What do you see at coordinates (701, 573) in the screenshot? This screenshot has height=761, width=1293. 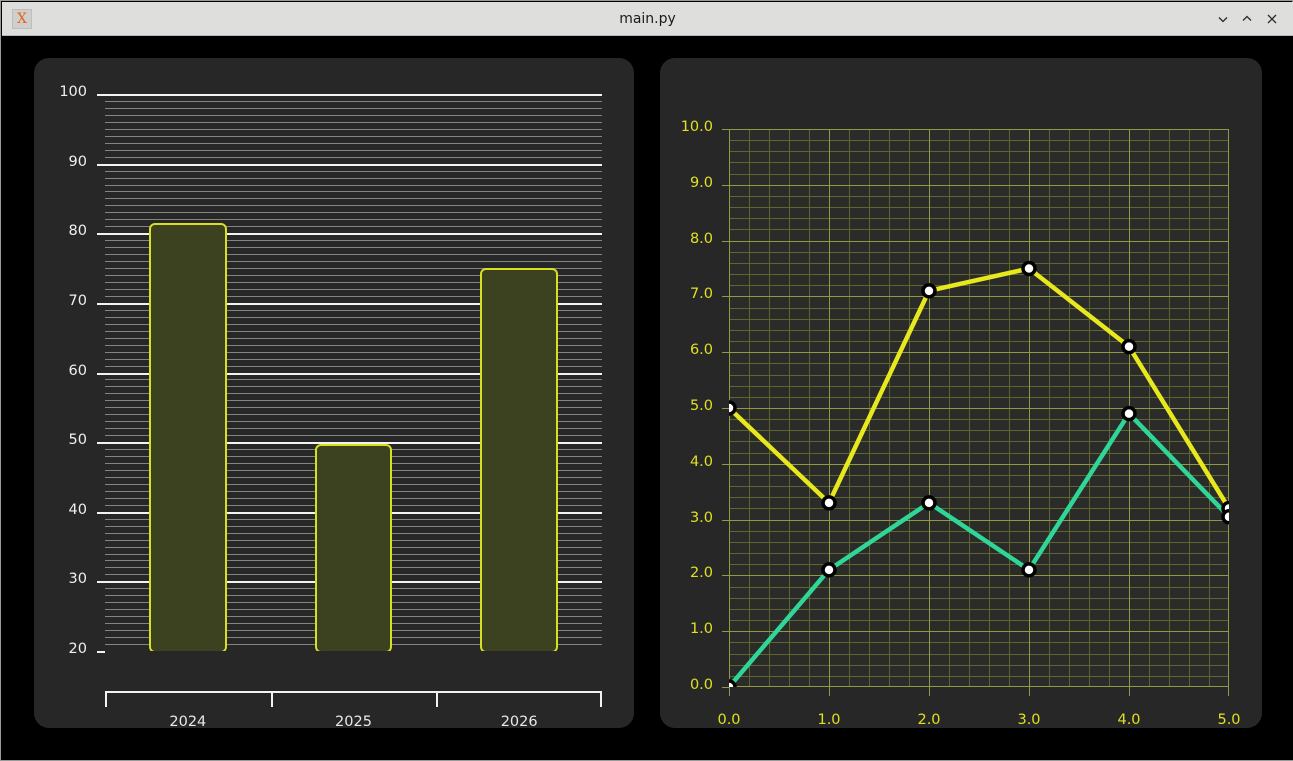 I see `line-chart-y-tick-label: 2.0` at bounding box center [701, 573].